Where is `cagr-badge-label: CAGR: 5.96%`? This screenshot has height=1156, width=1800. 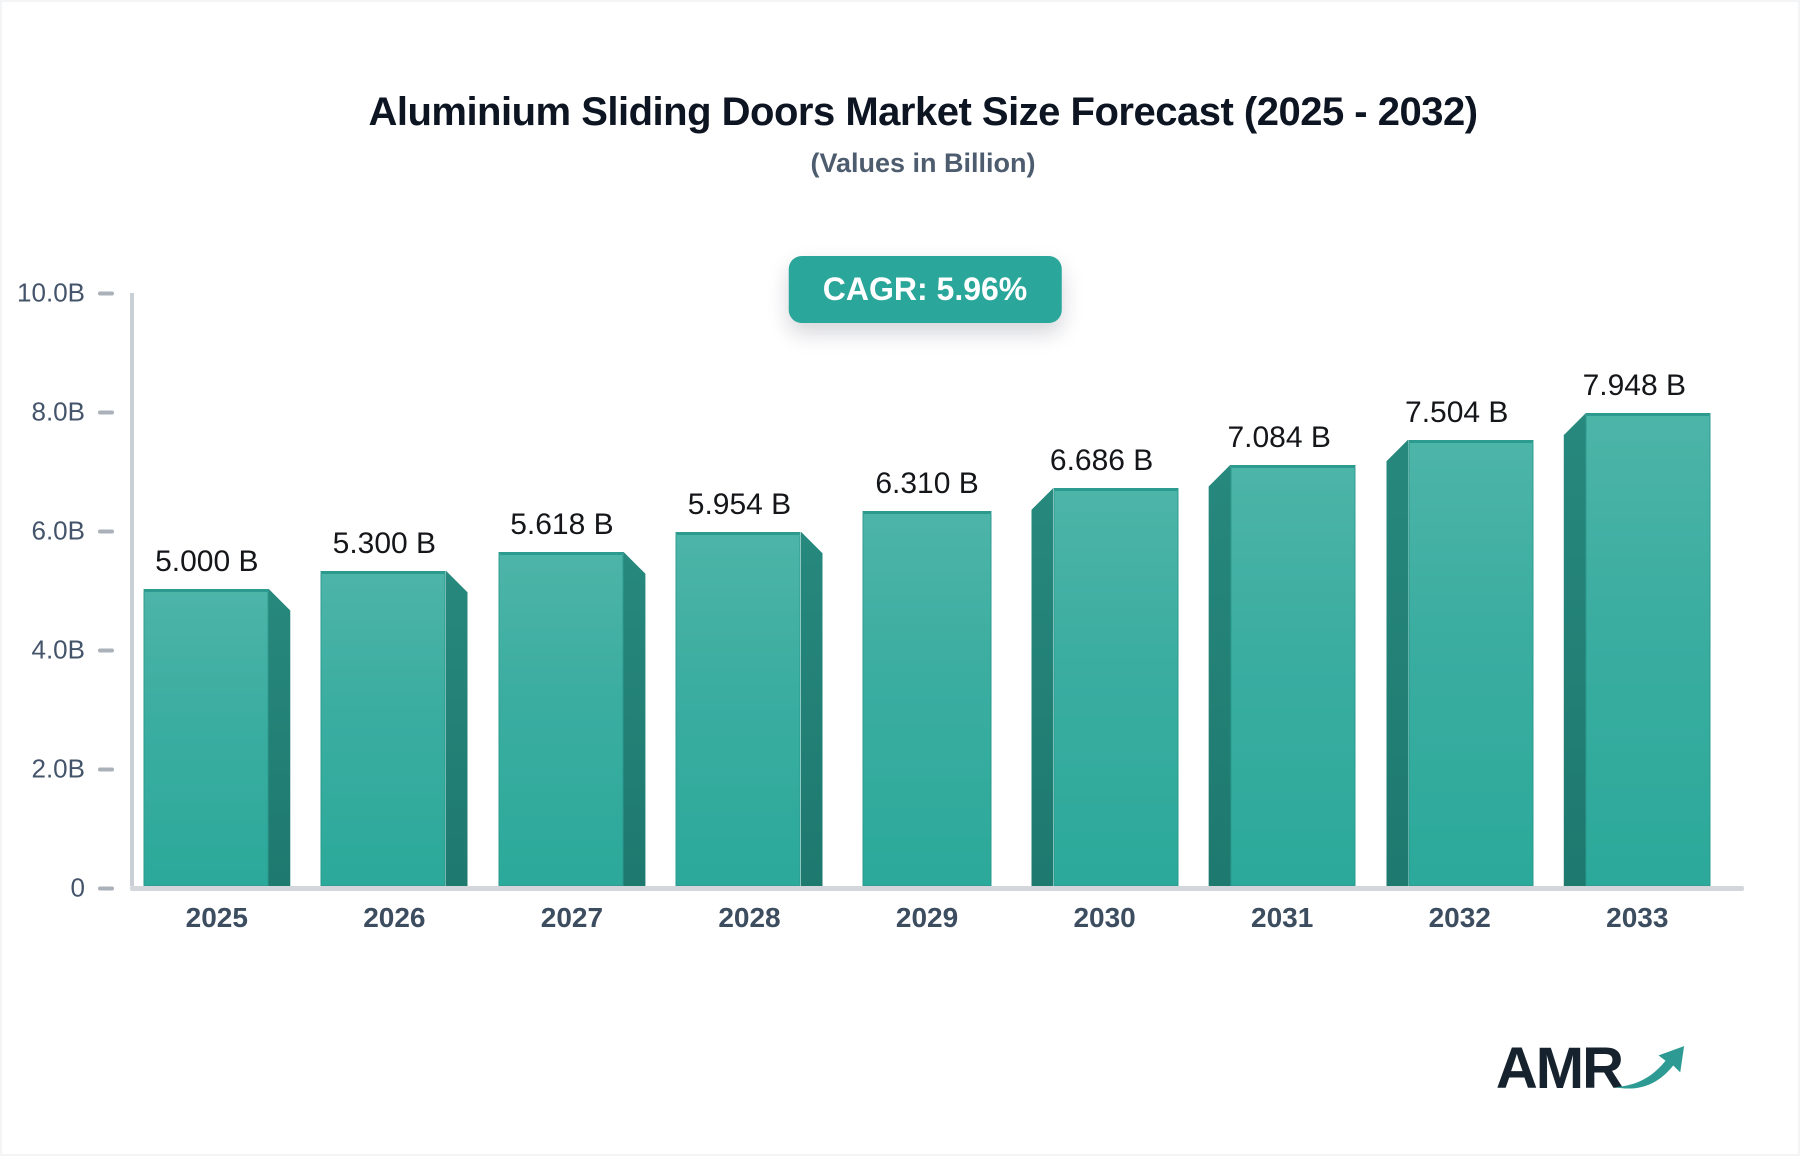 cagr-badge-label: CAGR: 5.96% is located at coordinates (925, 289).